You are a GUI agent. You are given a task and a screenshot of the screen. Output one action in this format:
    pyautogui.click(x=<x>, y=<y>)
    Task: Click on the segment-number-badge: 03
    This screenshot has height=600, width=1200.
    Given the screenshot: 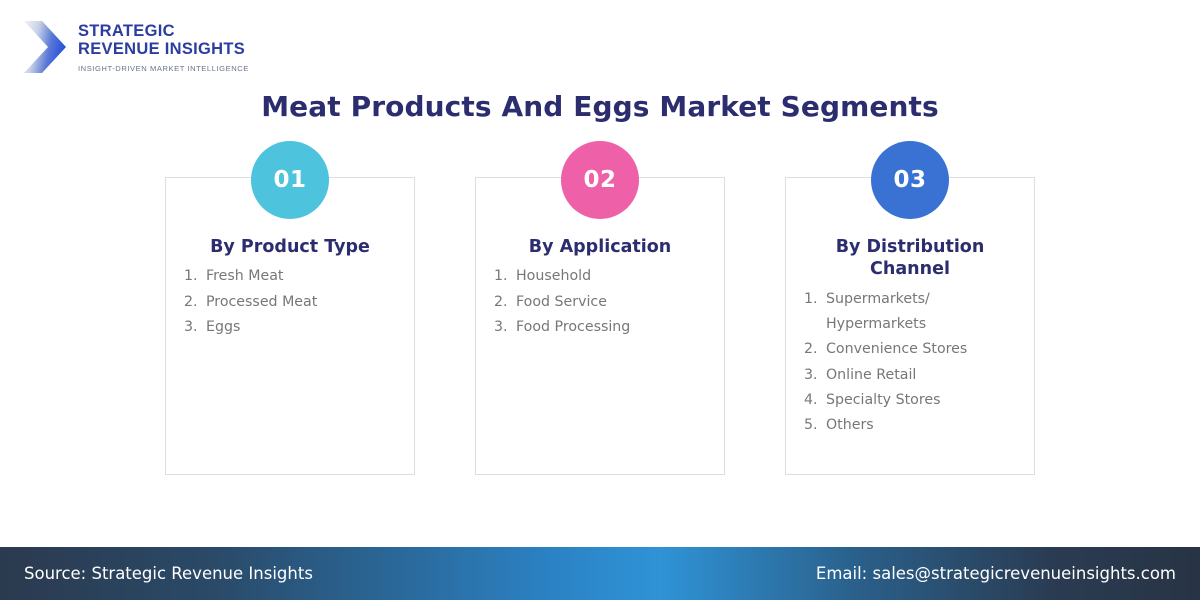 What is the action you would take?
    pyautogui.click(x=910, y=180)
    